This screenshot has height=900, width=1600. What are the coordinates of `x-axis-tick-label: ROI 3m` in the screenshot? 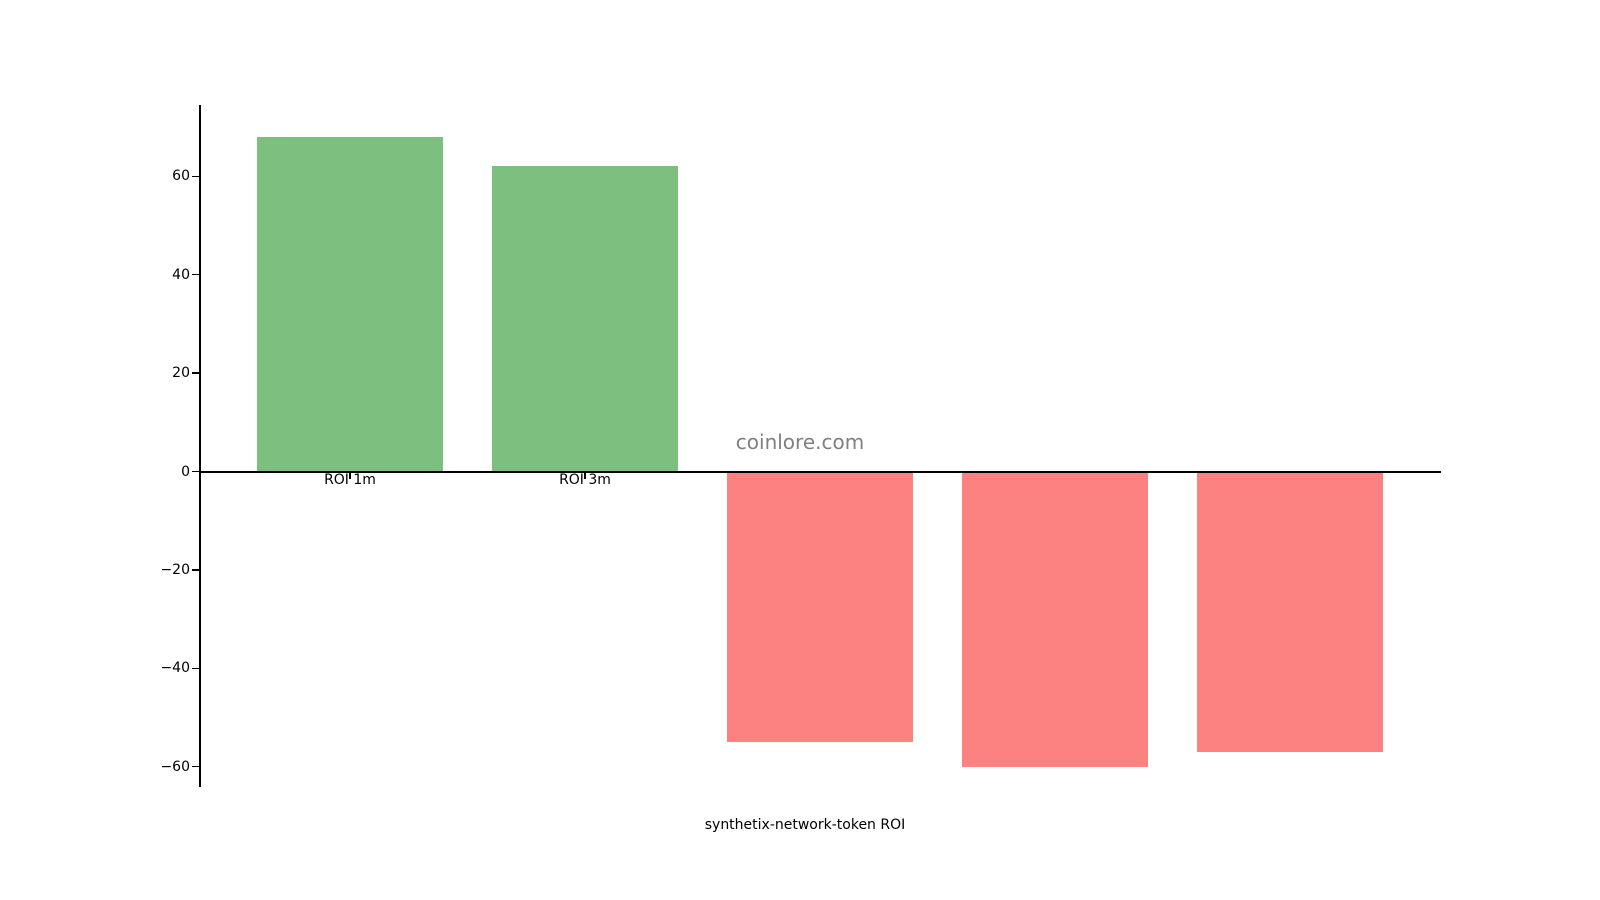 It's located at (585, 480).